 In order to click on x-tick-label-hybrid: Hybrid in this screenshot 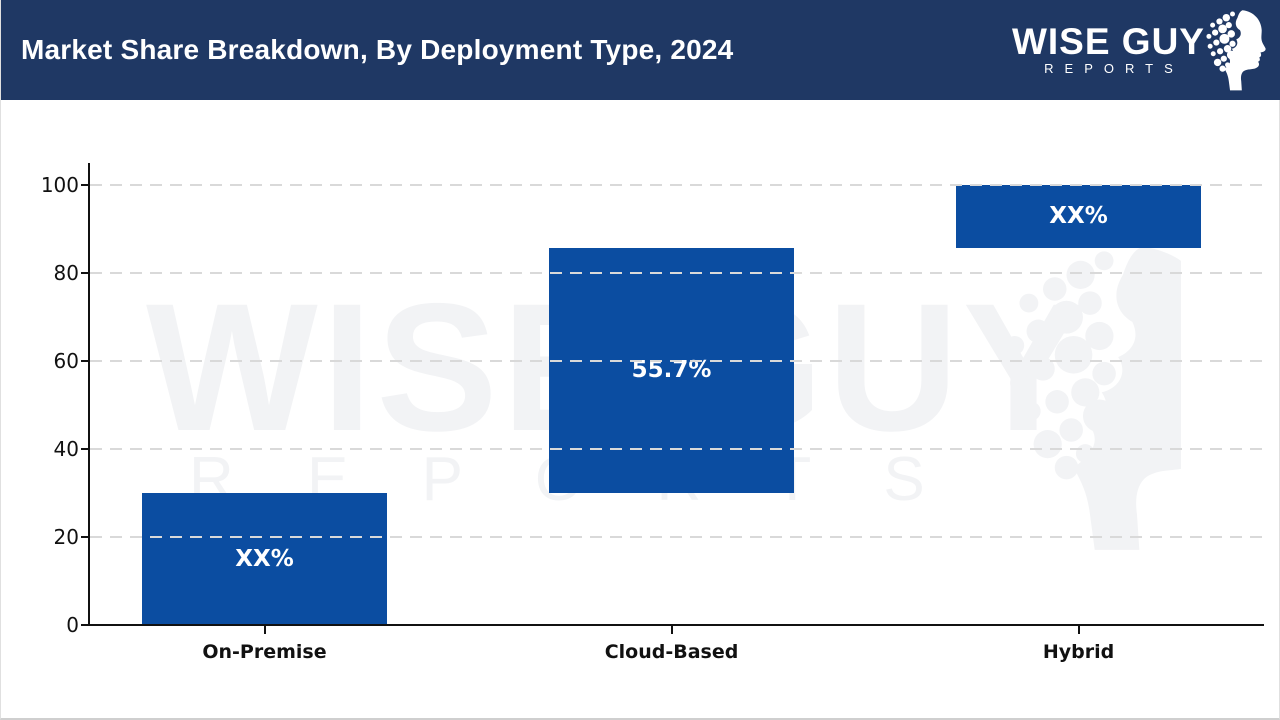, I will do `click(1078, 652)`.